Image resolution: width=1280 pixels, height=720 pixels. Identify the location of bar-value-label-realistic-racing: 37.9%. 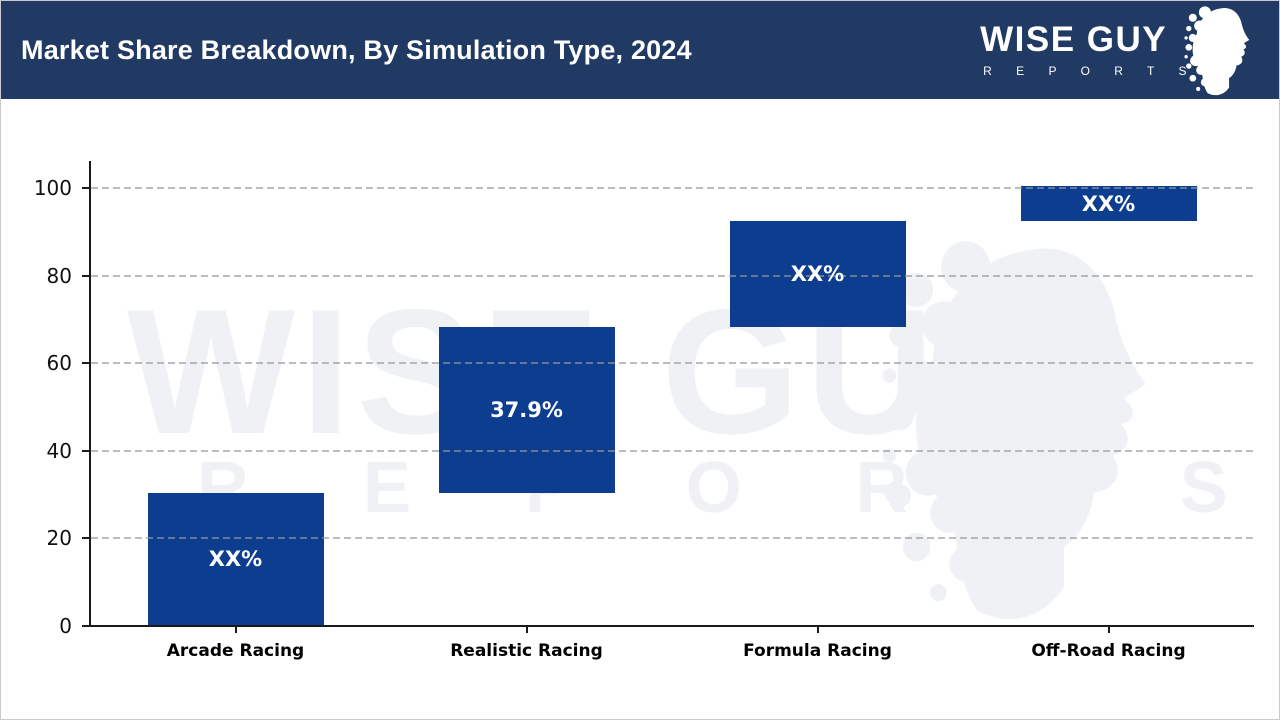
(526, 409).